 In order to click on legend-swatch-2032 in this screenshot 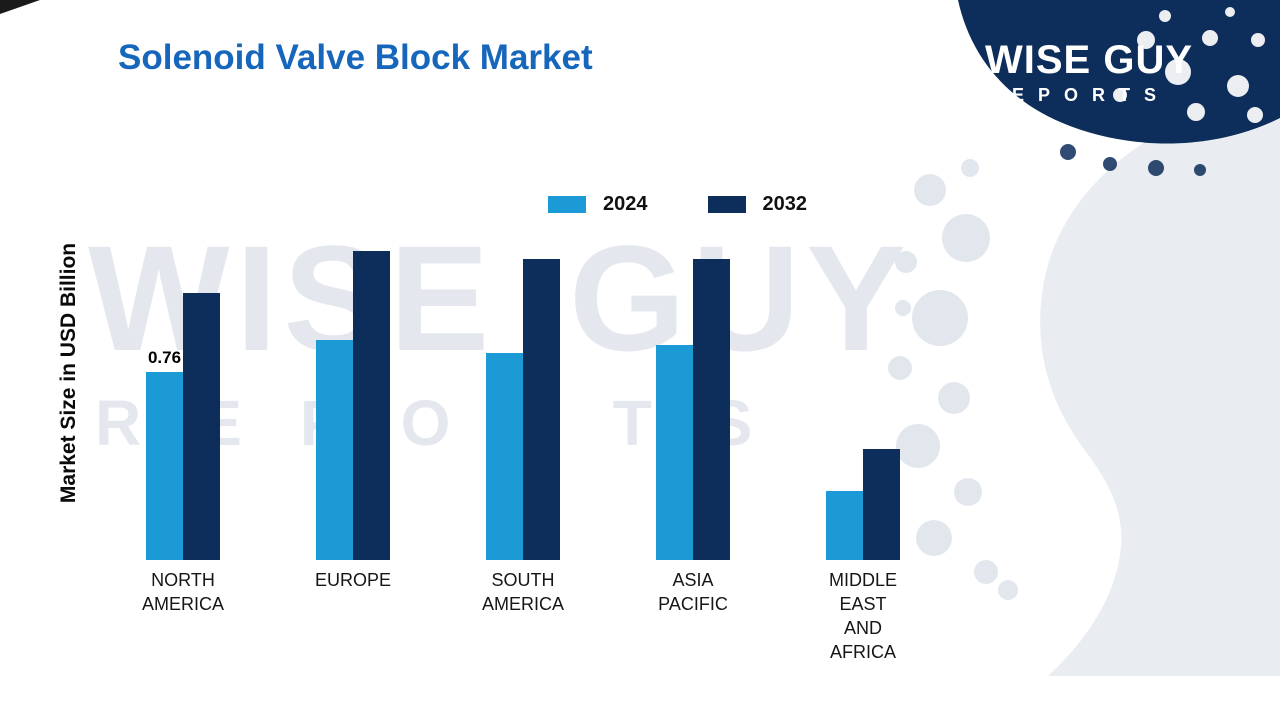, I will do `click(726, 204)`.